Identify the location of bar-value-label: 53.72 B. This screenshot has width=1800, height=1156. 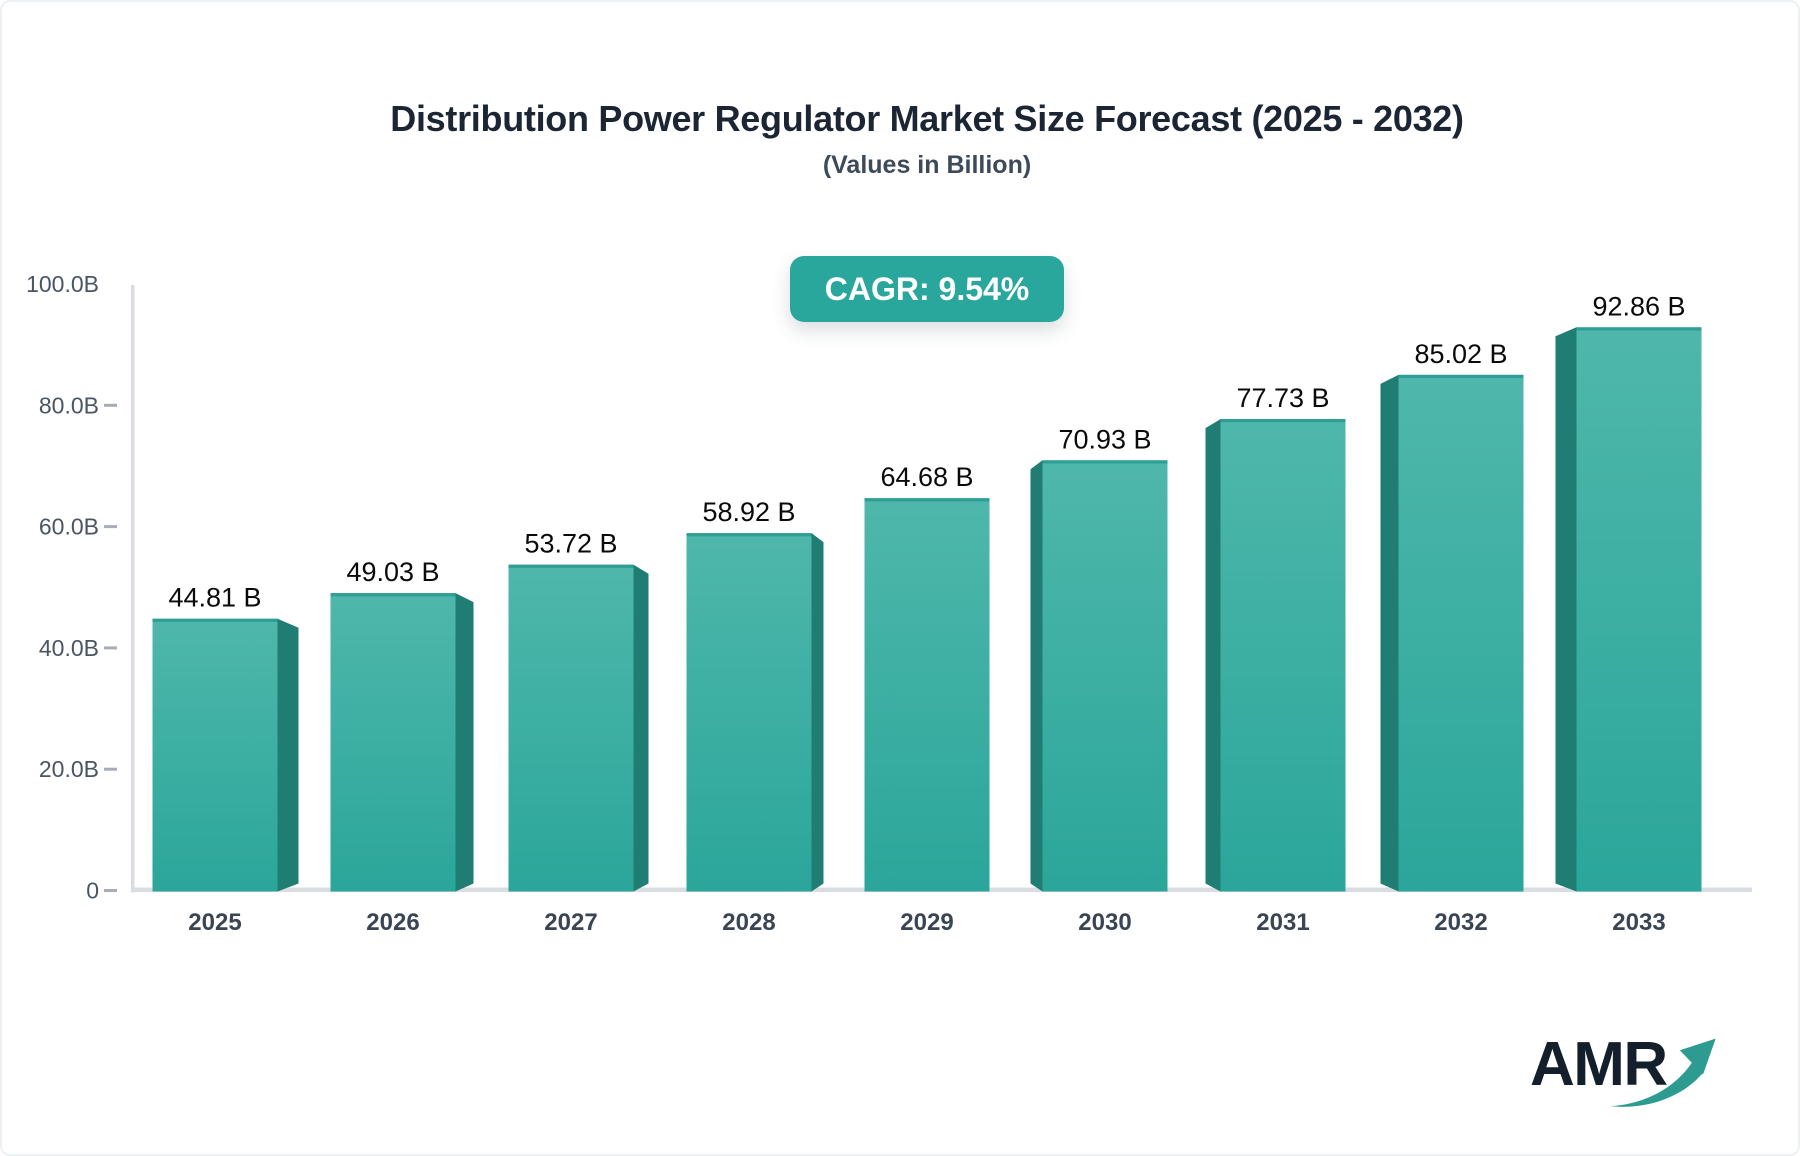
(570, 544).